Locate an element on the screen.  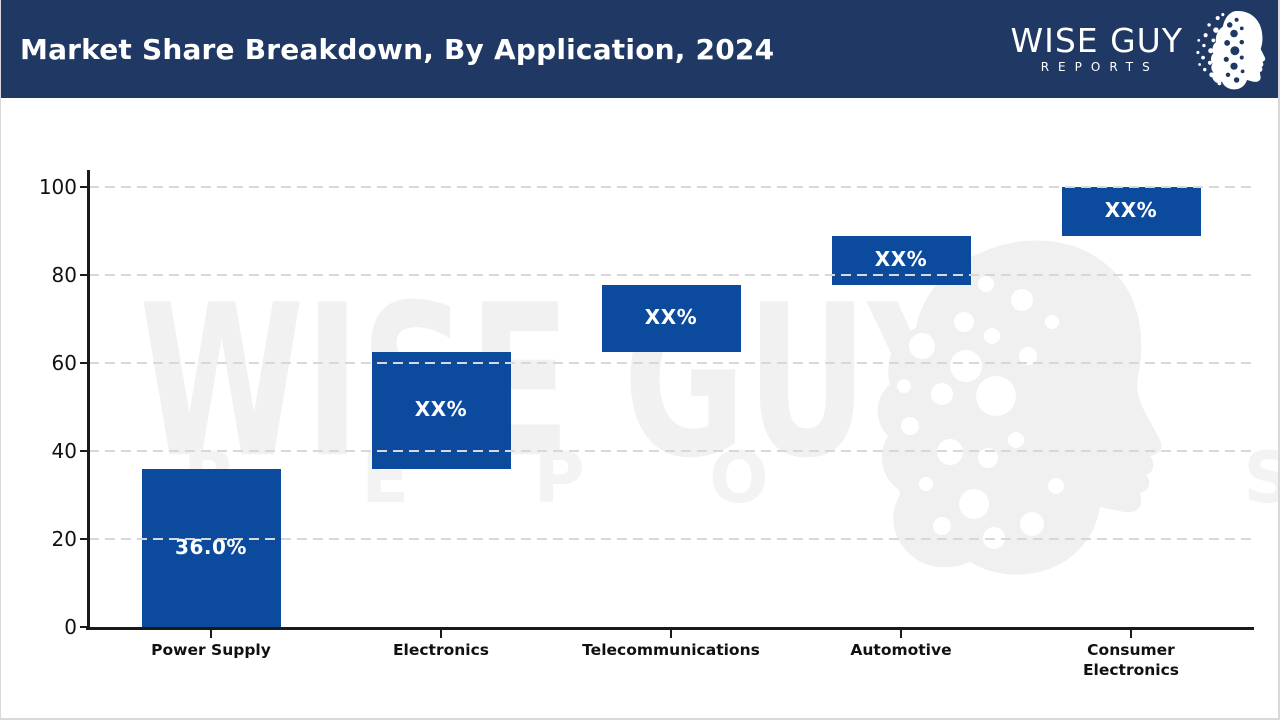
brand-logo: WISE GUY REPORTS is located at coordinates (1144, 49).